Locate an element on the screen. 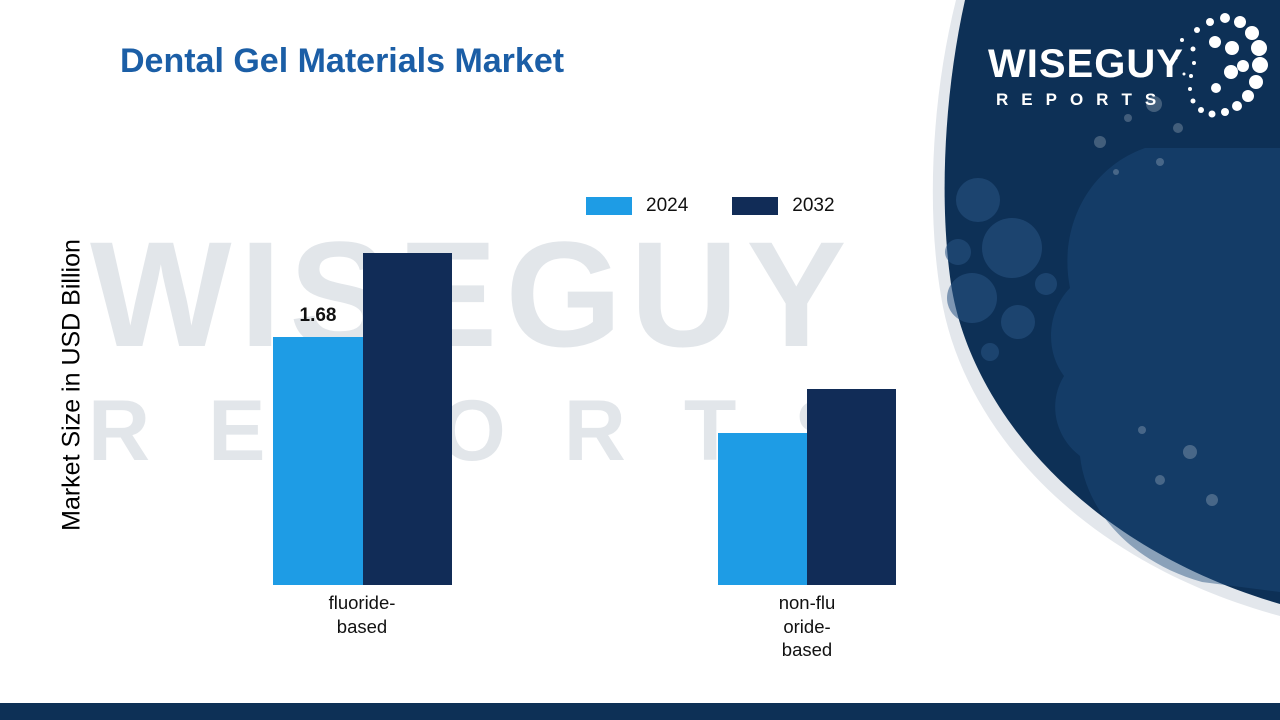  data-label-fluoride-2024: 1.68 is located at coordinates (318, 315).